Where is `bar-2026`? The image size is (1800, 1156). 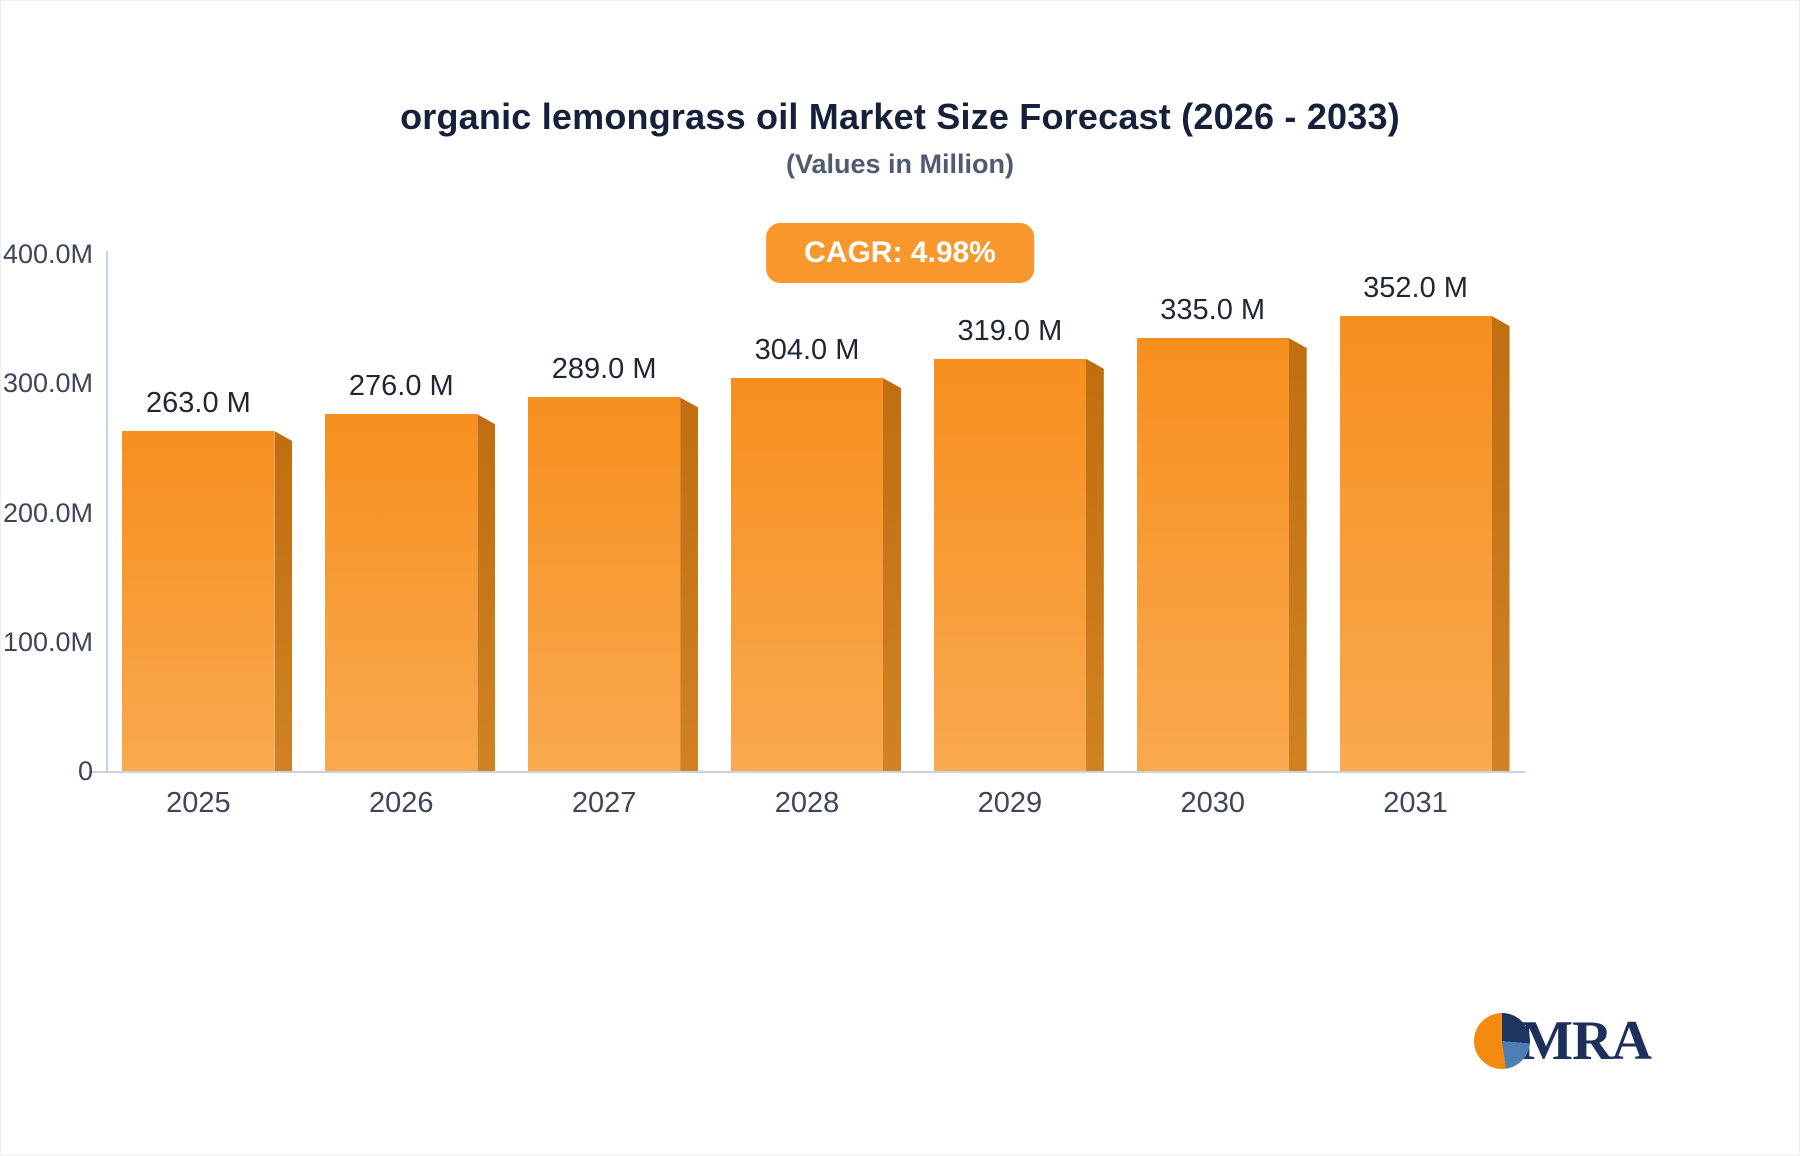
bar-2026 is located at coordinates (401, 592).